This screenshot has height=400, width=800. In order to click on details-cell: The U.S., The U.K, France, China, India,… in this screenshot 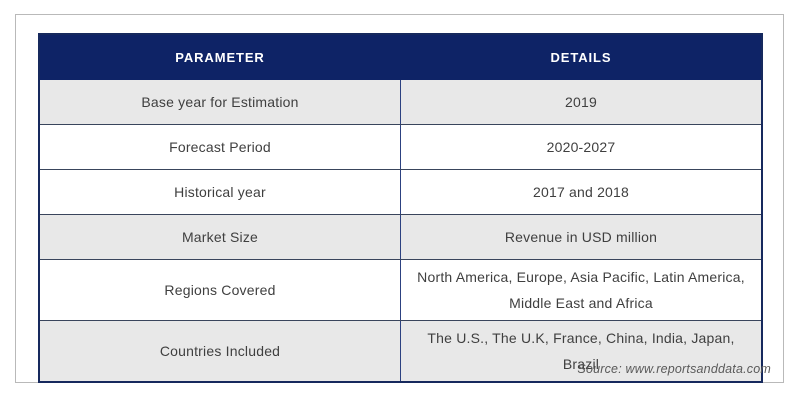, I will do `click(581, 351)`.